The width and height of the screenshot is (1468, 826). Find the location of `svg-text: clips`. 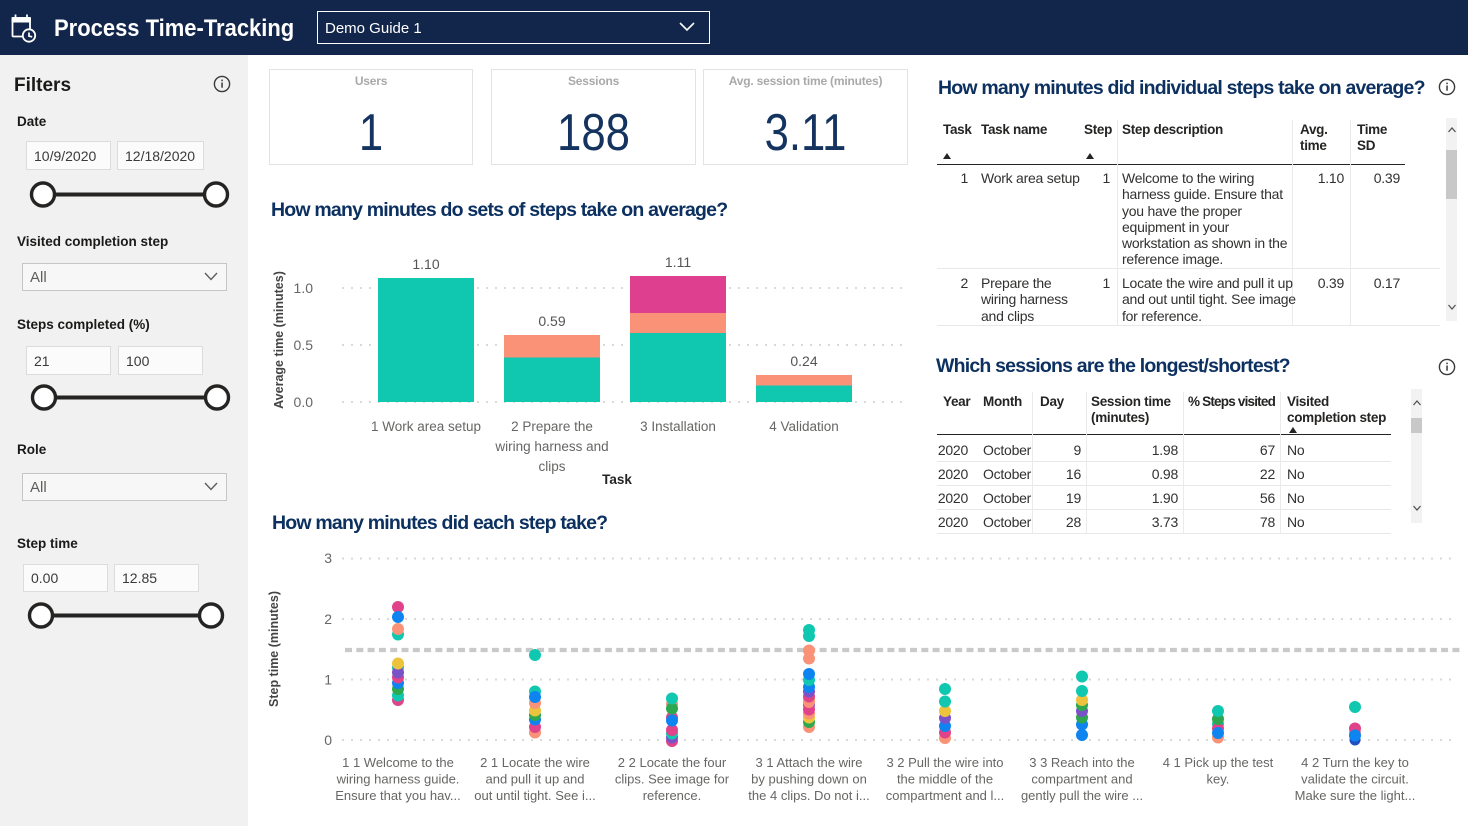

svg-text: clips is located at coordinates (551, 466).